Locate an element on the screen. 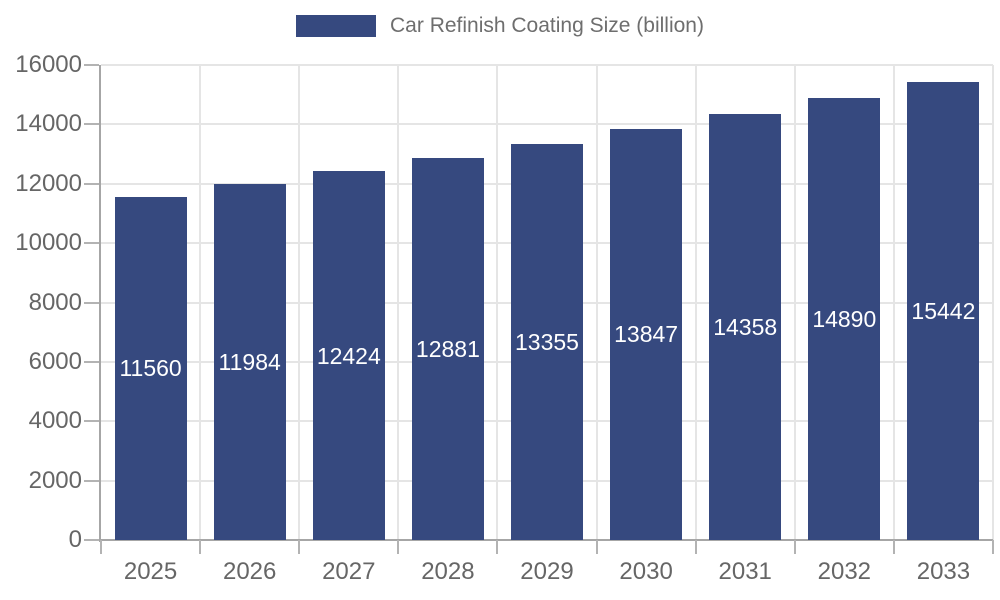  bar: 13847 is located at coordinates (646, 334).